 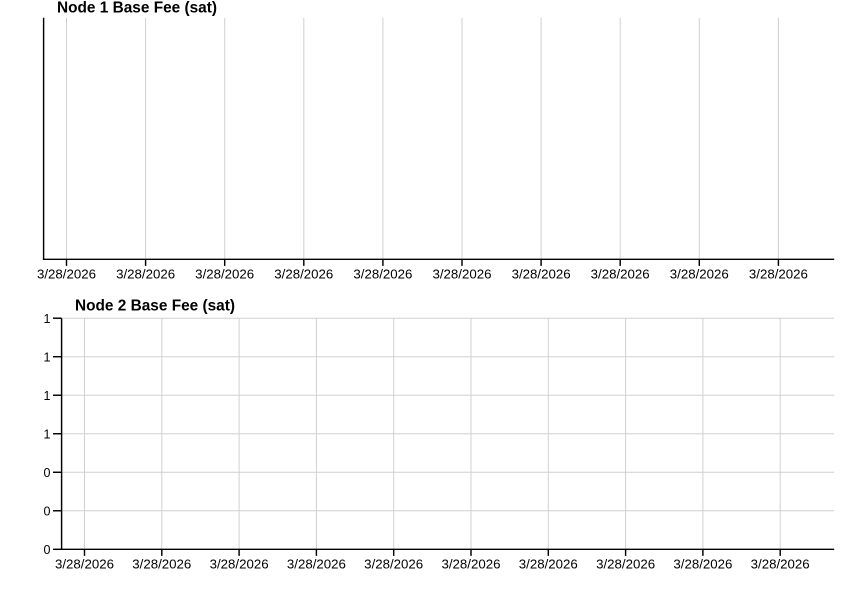 I want to click on svg-text: Node 2 Base Fee (sat), so click(x=155, y=306).